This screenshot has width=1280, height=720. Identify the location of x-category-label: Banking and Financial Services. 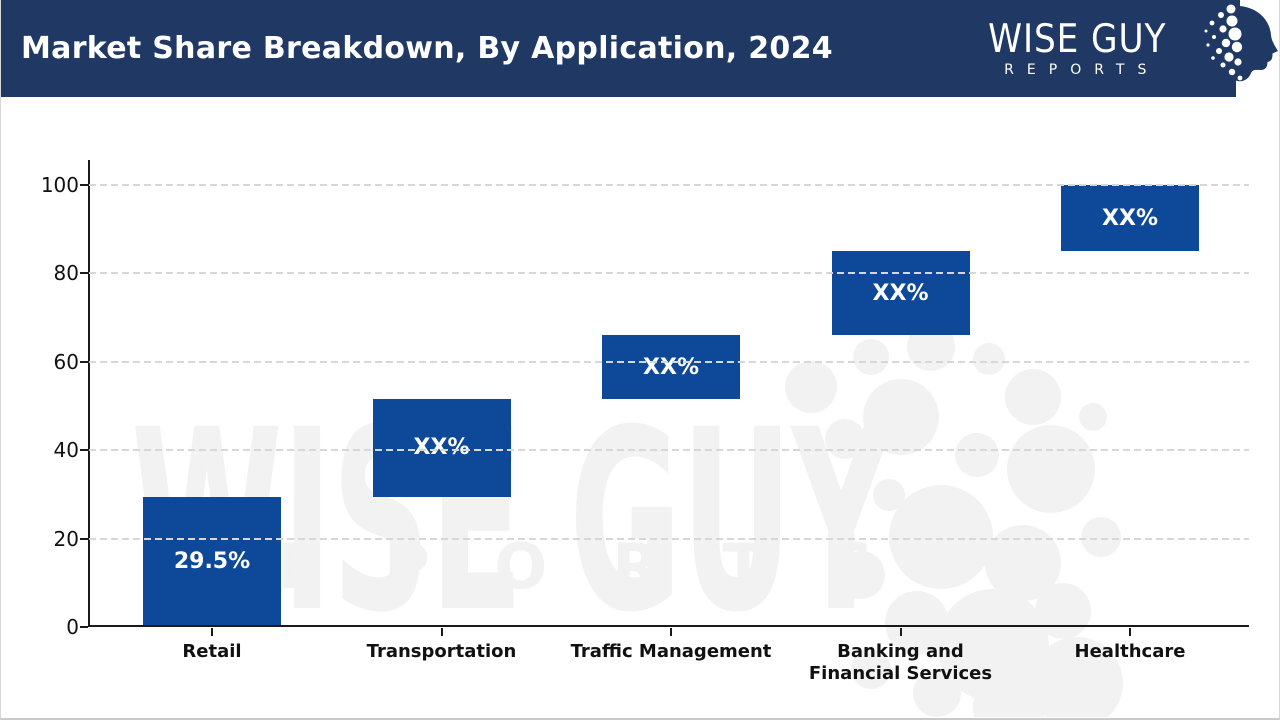
(901, 663).